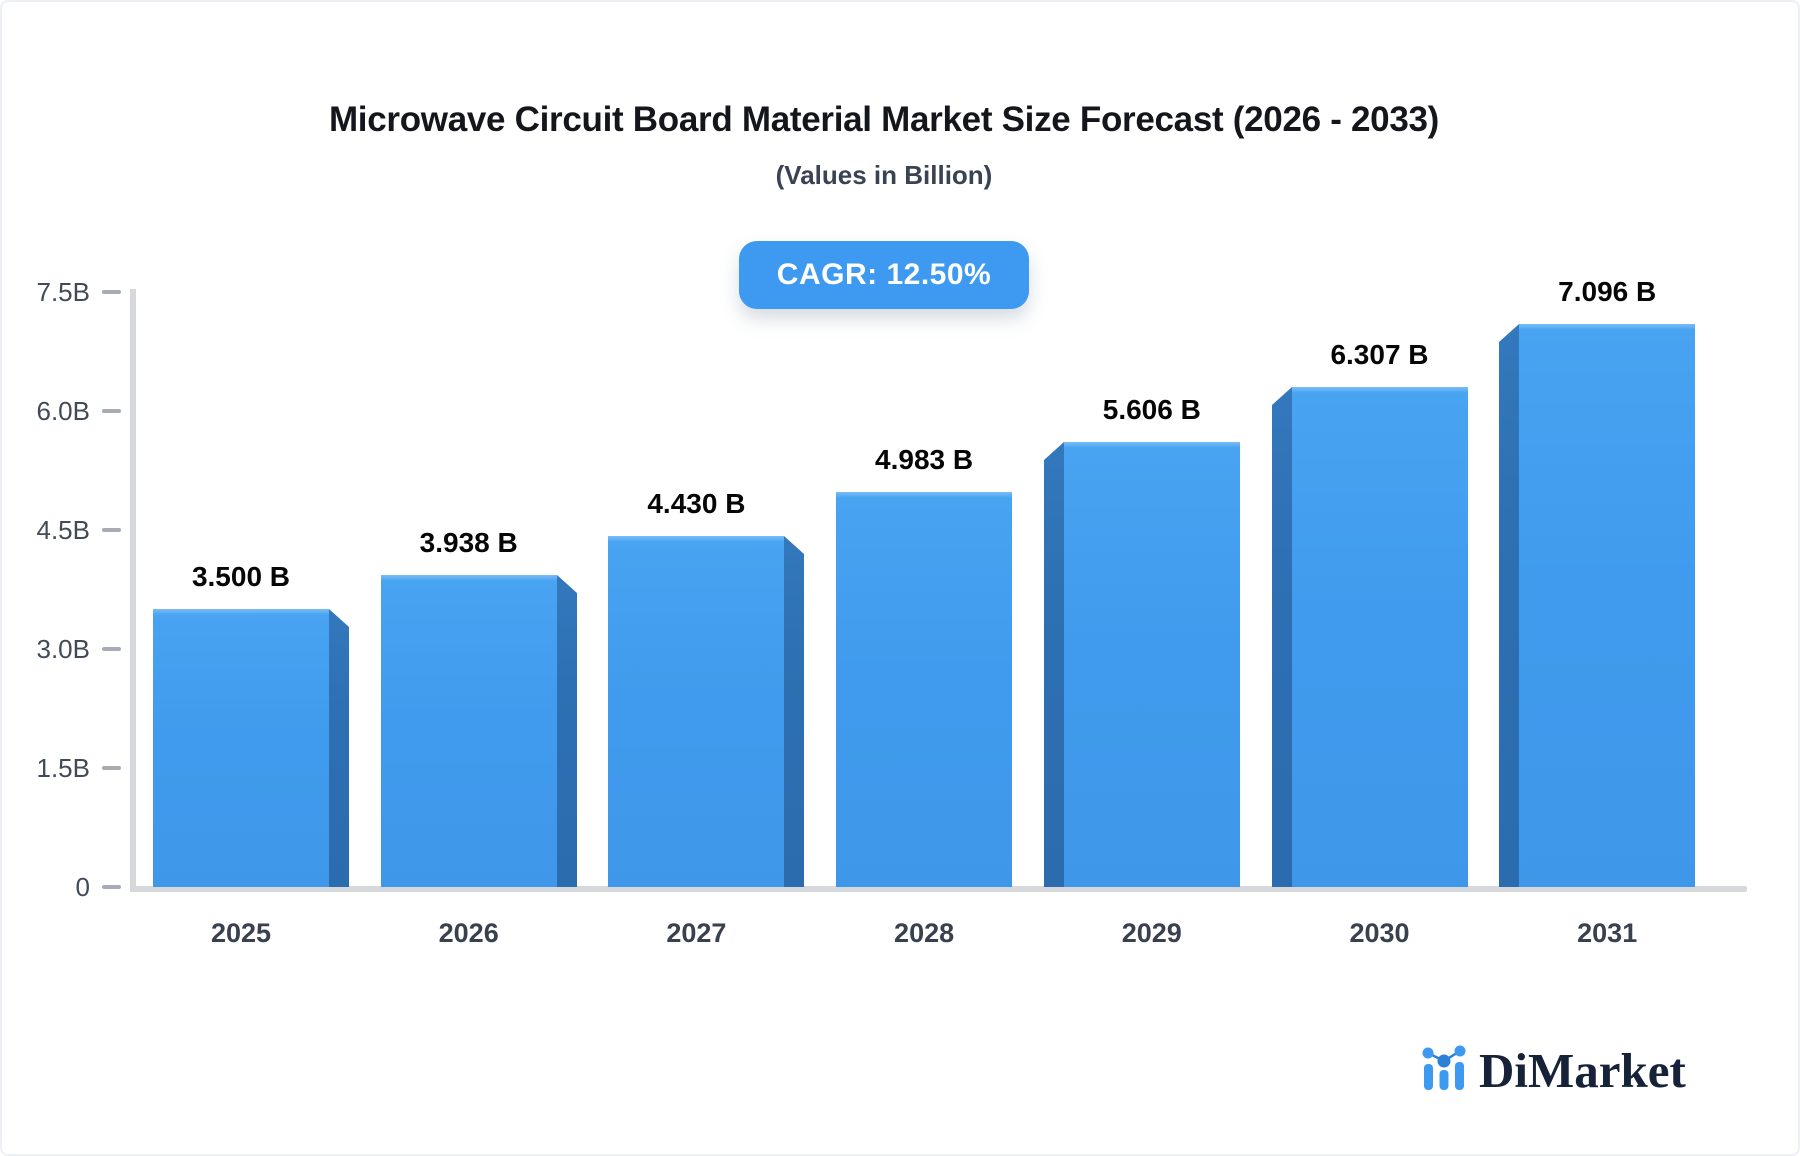 The width and height of the screenshot is (1800, 1156). Describe the element at coordinates (884, 175) in the screenshot. I see `chart-subtitle: (Values in Billion)` at that location.